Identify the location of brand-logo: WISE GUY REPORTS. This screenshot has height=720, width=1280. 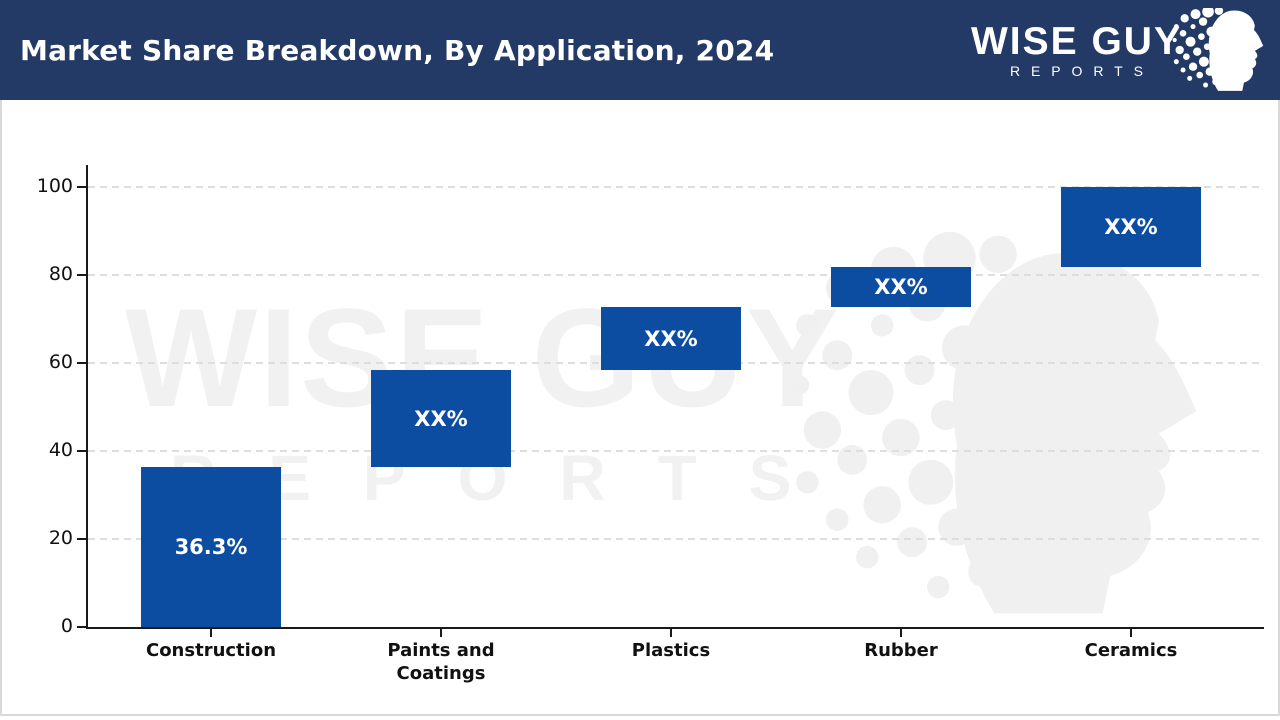
(1117, 50).